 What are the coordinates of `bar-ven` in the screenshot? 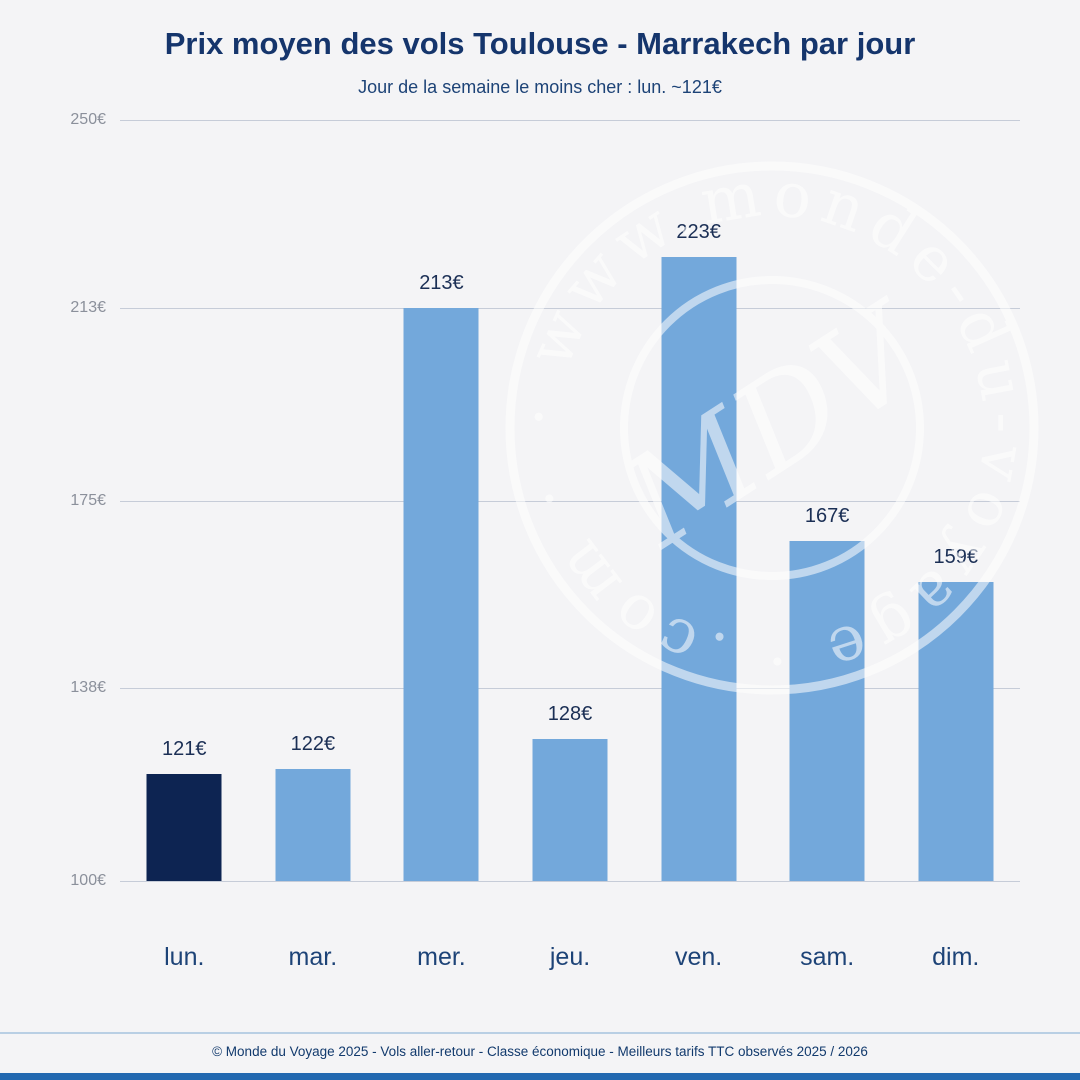 It's located at (699, 568).